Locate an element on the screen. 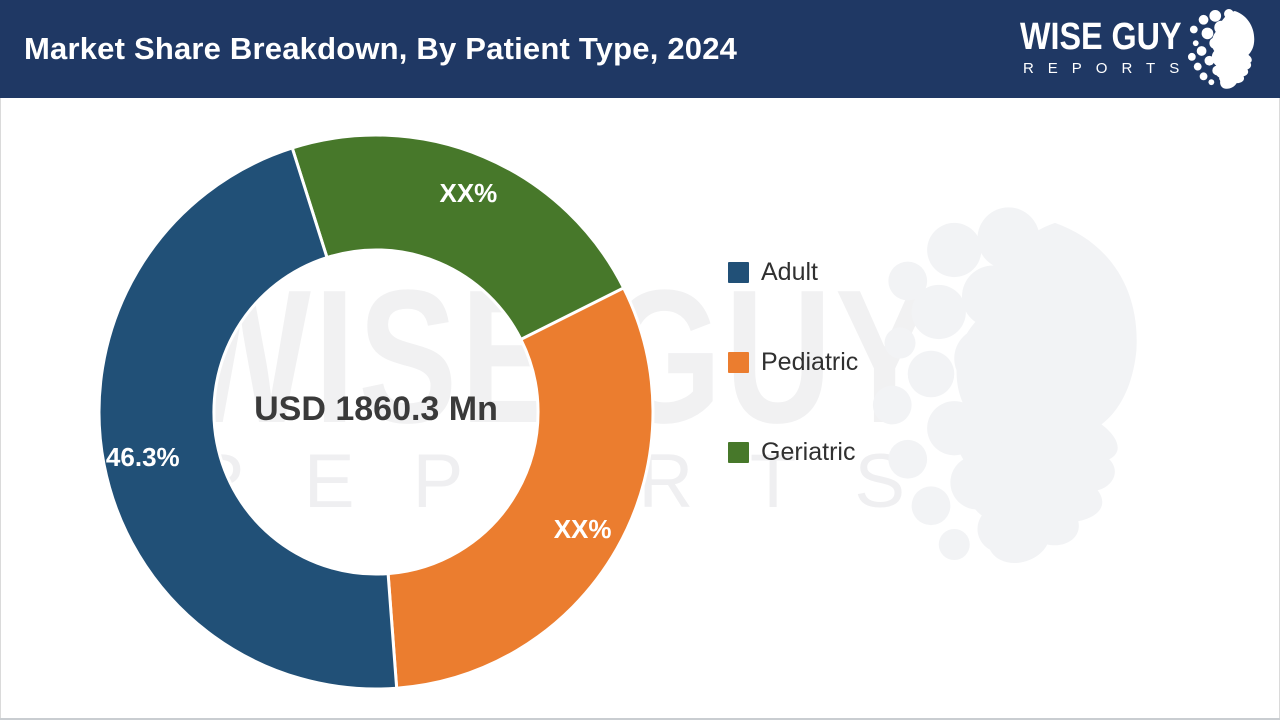 The width and height of the screenshot is (1280, 720). logo-text-block: WISE GUY REPORTS is located at coordinates (1115, 47).